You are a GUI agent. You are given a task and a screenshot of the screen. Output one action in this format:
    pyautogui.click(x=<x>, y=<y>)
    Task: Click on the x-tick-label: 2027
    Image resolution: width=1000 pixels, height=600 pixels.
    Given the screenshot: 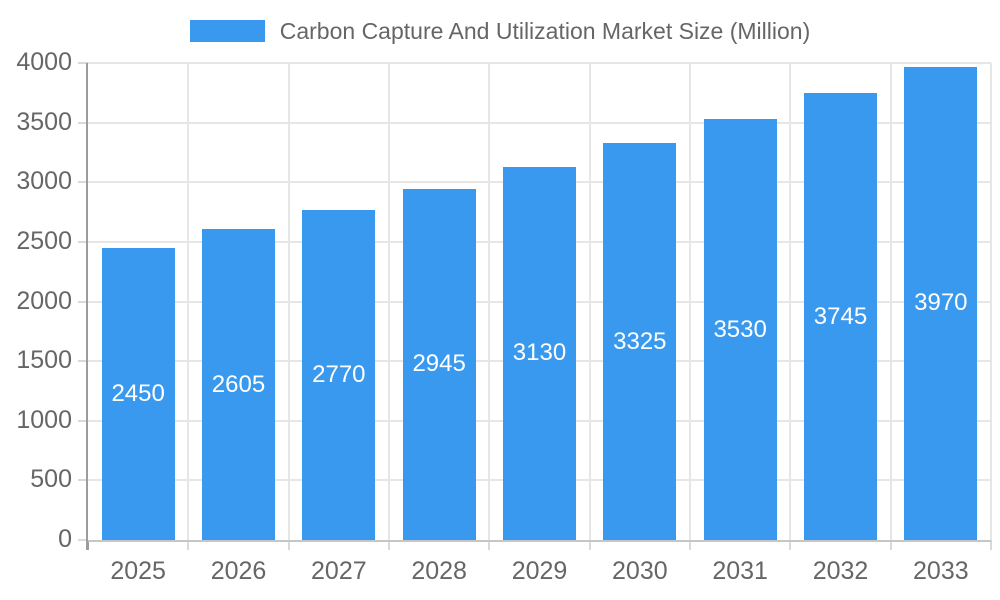 What is the action you would take?
    pyautogui.click(x=339, y=571)
    